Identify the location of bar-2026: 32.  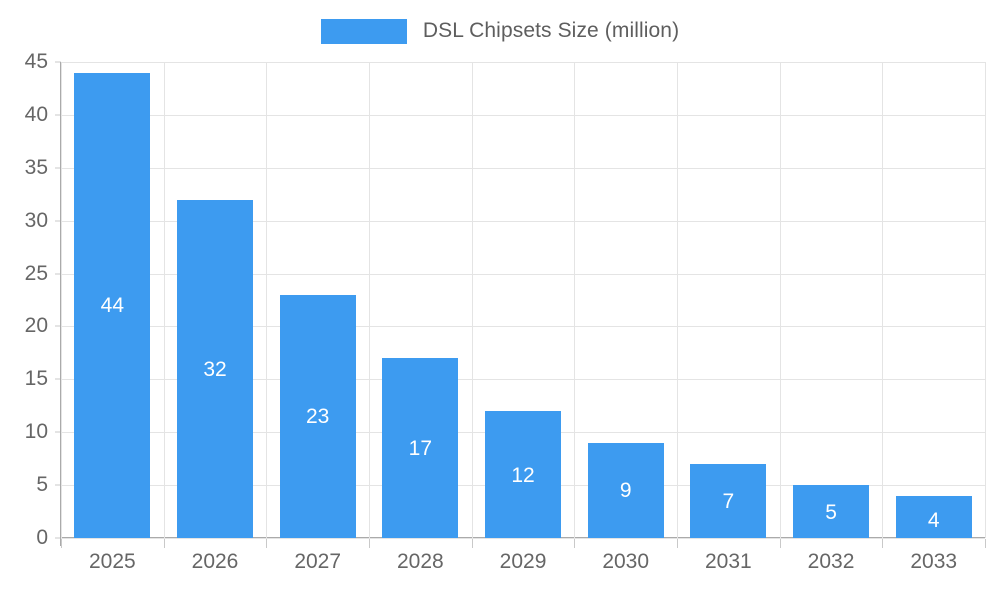
(215, 368).